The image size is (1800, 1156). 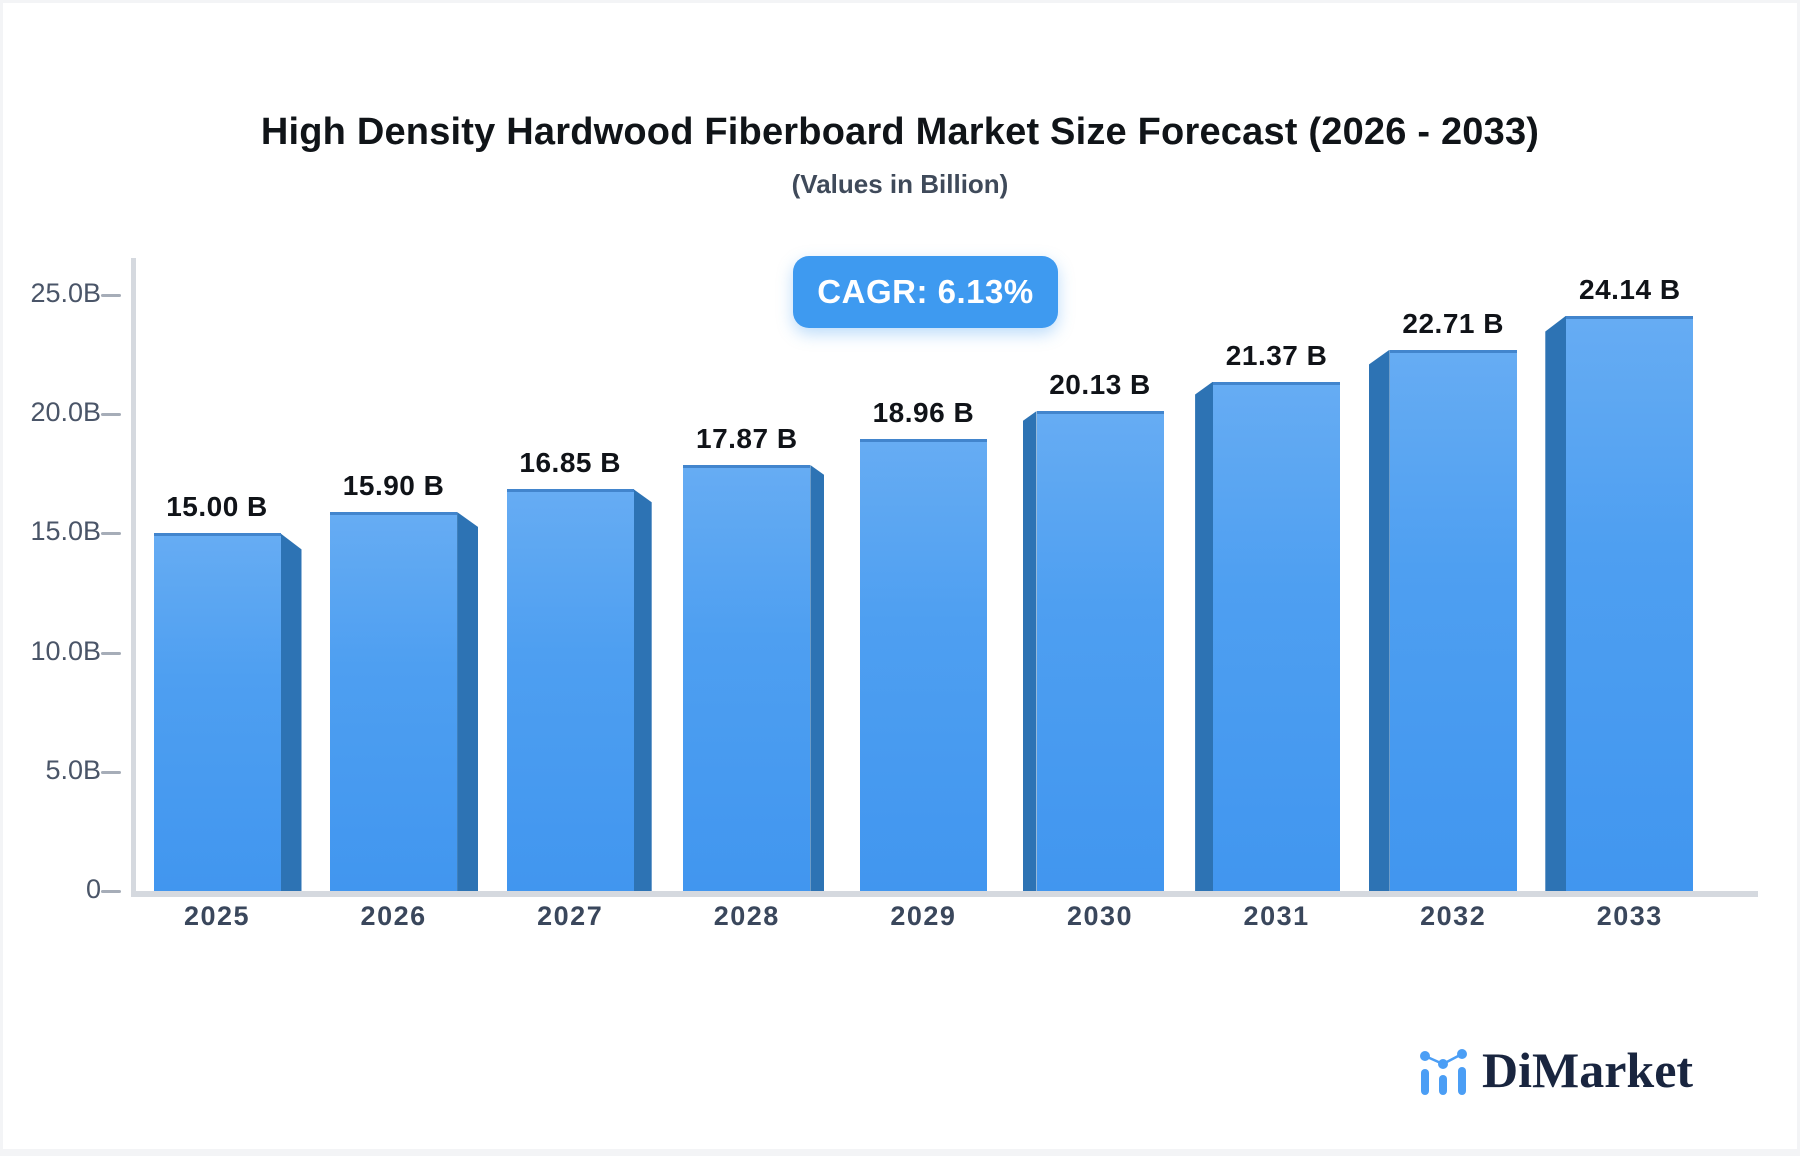 I want to click on y-axis-line, so click(x=133, y=577).